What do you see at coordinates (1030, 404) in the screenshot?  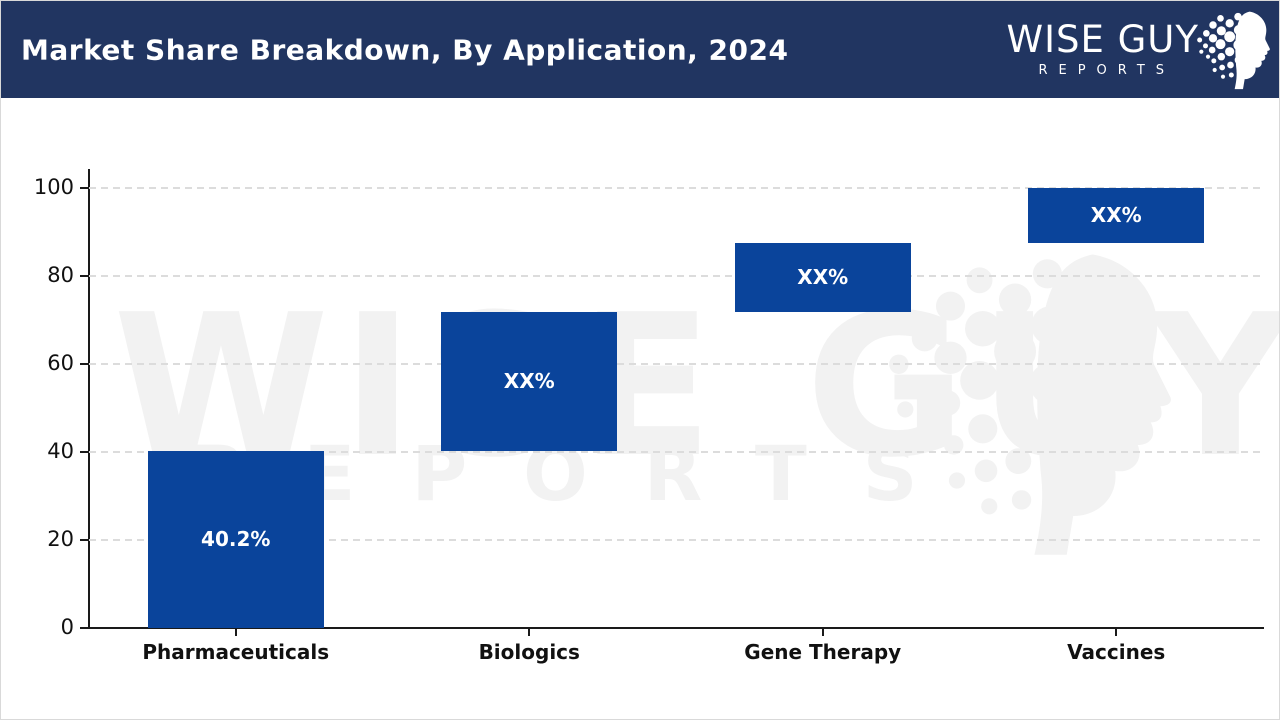 I see `watermark-head-logo-icon` at bounding box center [1030, 404].